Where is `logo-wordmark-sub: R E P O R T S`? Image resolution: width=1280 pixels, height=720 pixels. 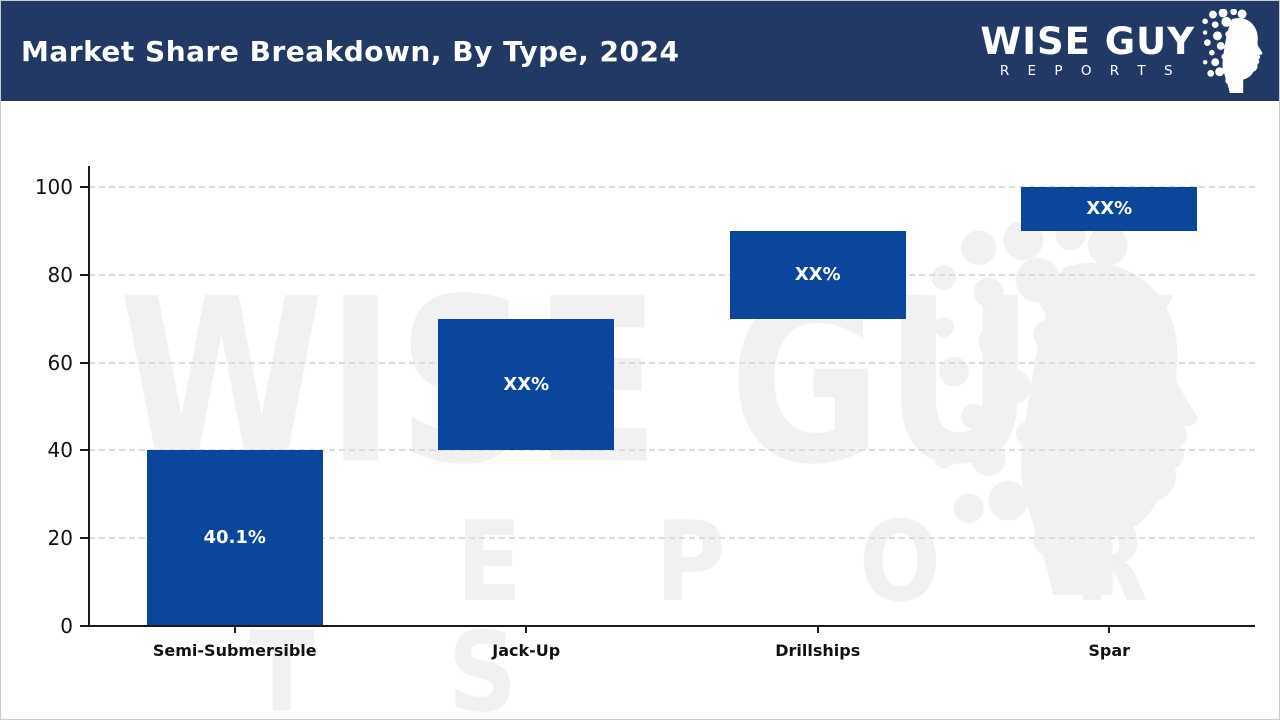 logo-wordmark-sub: R E P O R T S is located at coordinates (1089, 71).